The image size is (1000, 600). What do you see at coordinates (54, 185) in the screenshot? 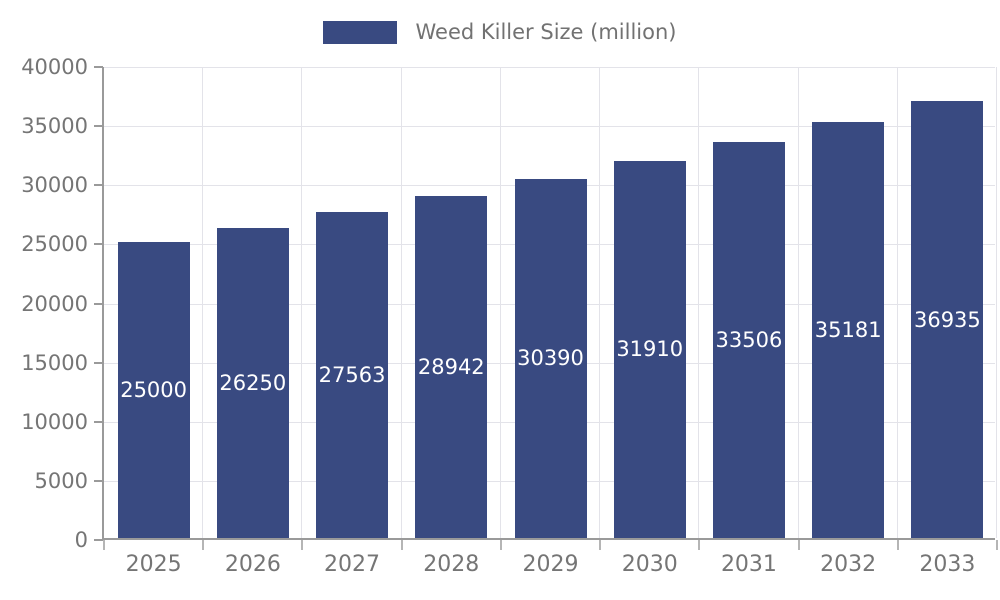
I see `y-tick-label: 30000` at bounding box center [54, 185].